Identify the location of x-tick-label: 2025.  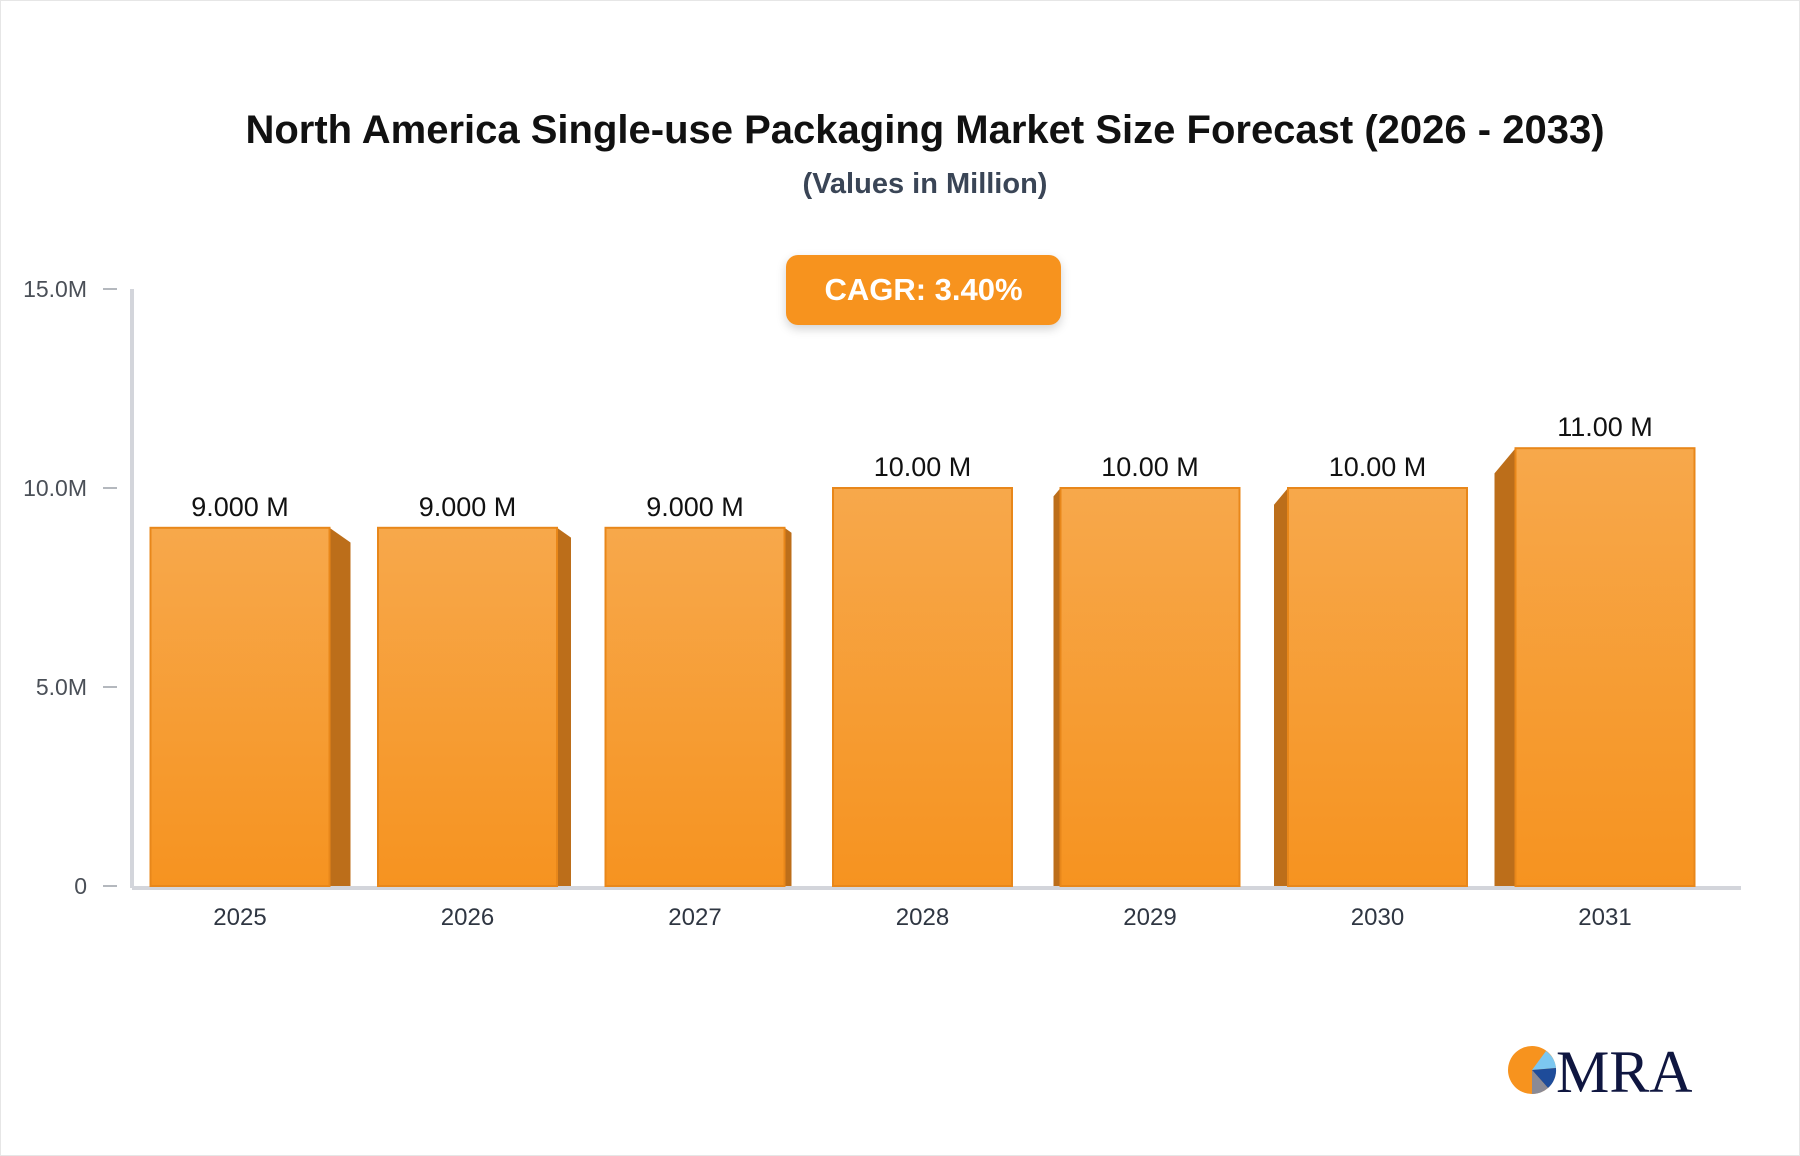
(239, 917).